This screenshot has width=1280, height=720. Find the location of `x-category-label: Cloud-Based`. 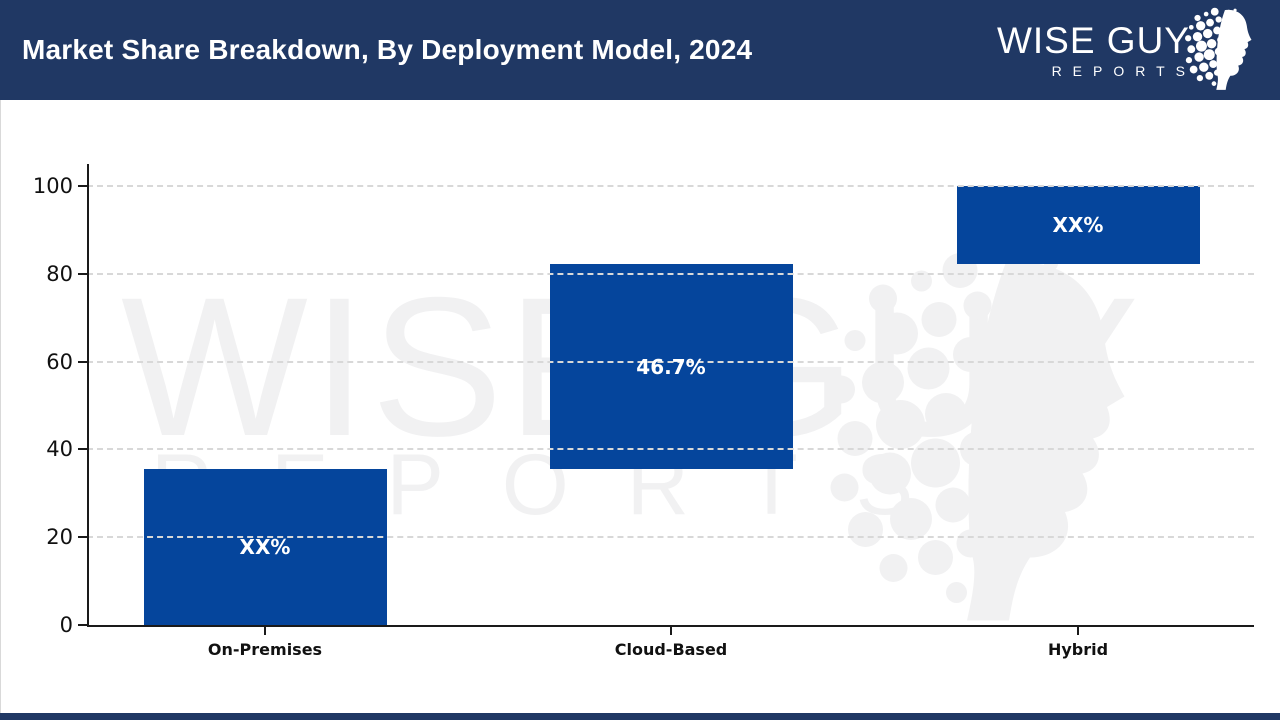

x-category-label: Cloud-Based is located at coordinates (671, 649).